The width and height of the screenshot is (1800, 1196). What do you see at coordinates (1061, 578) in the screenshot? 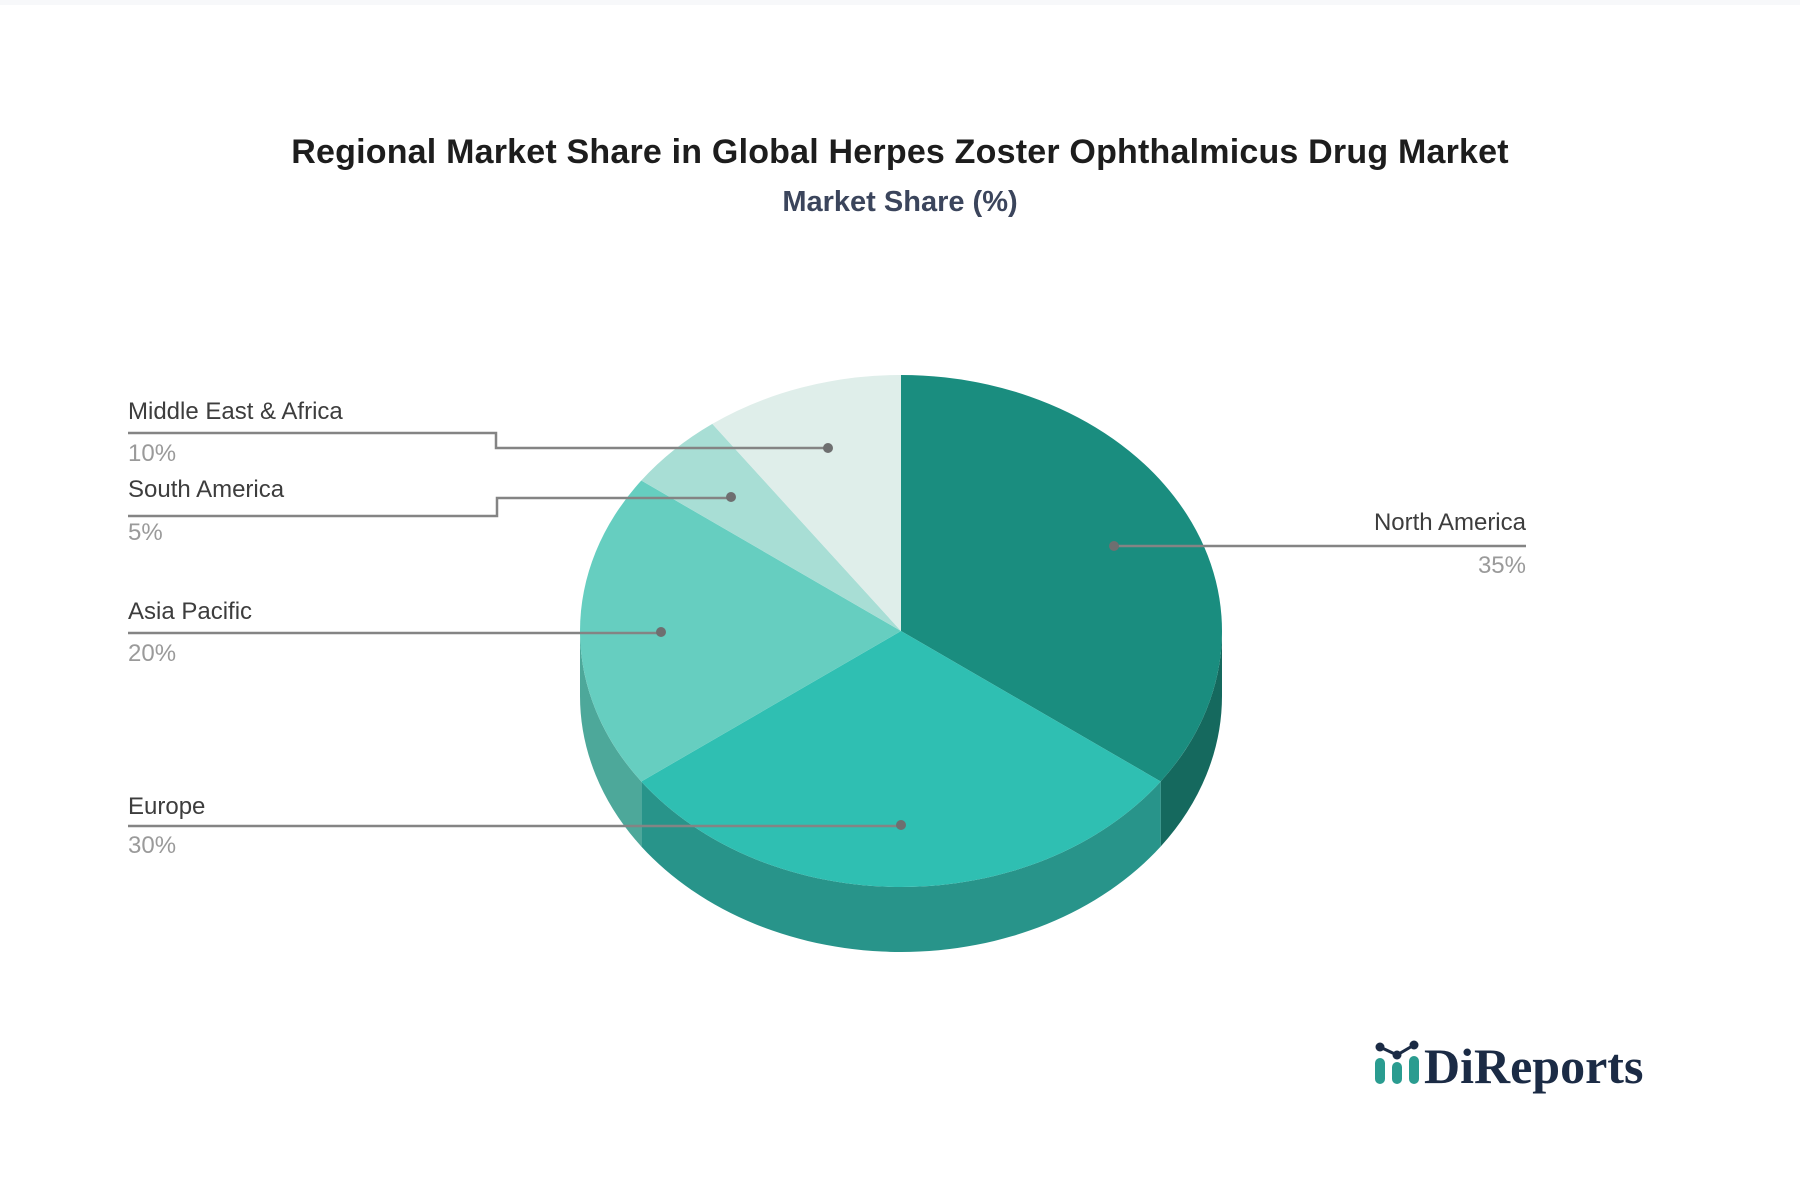
I see `slice-north-america` at bounding box center [1061, 578].